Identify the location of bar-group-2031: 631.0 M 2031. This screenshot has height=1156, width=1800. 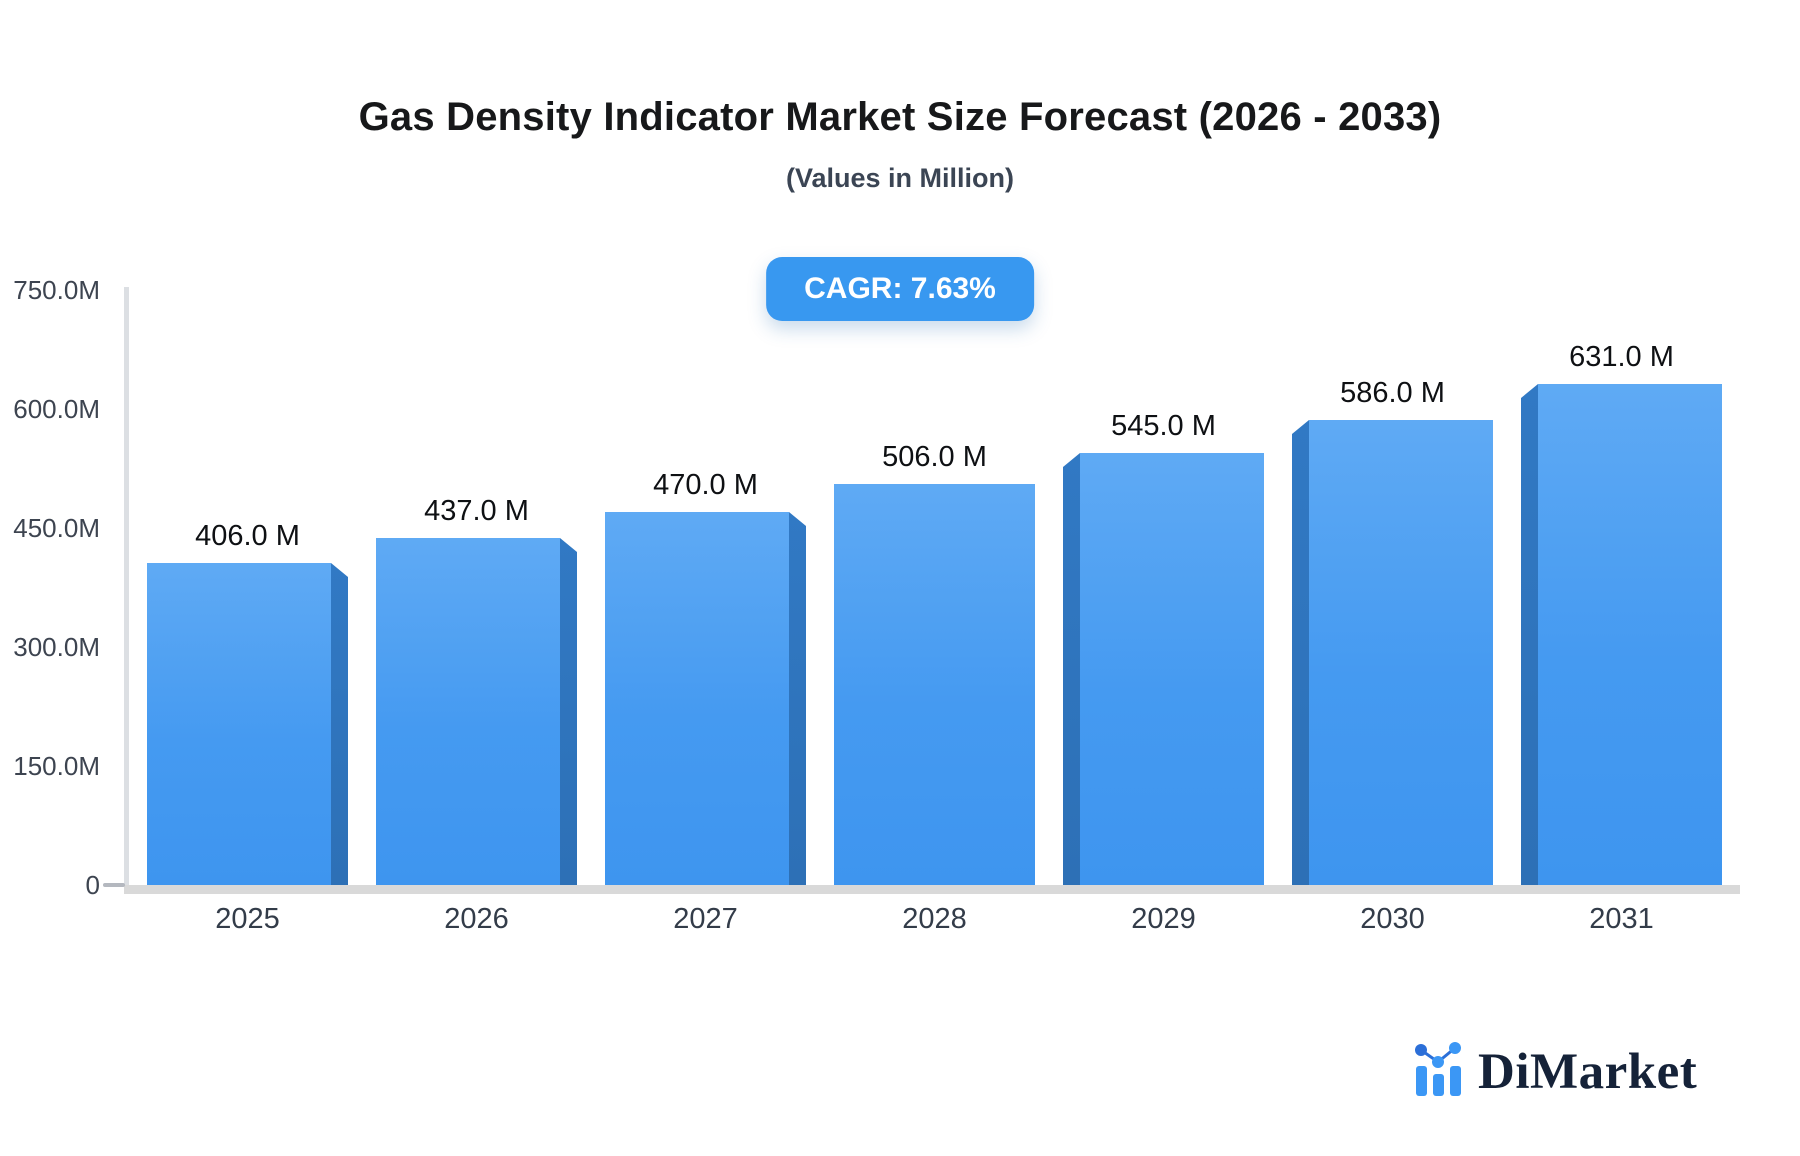
(1621, 612).